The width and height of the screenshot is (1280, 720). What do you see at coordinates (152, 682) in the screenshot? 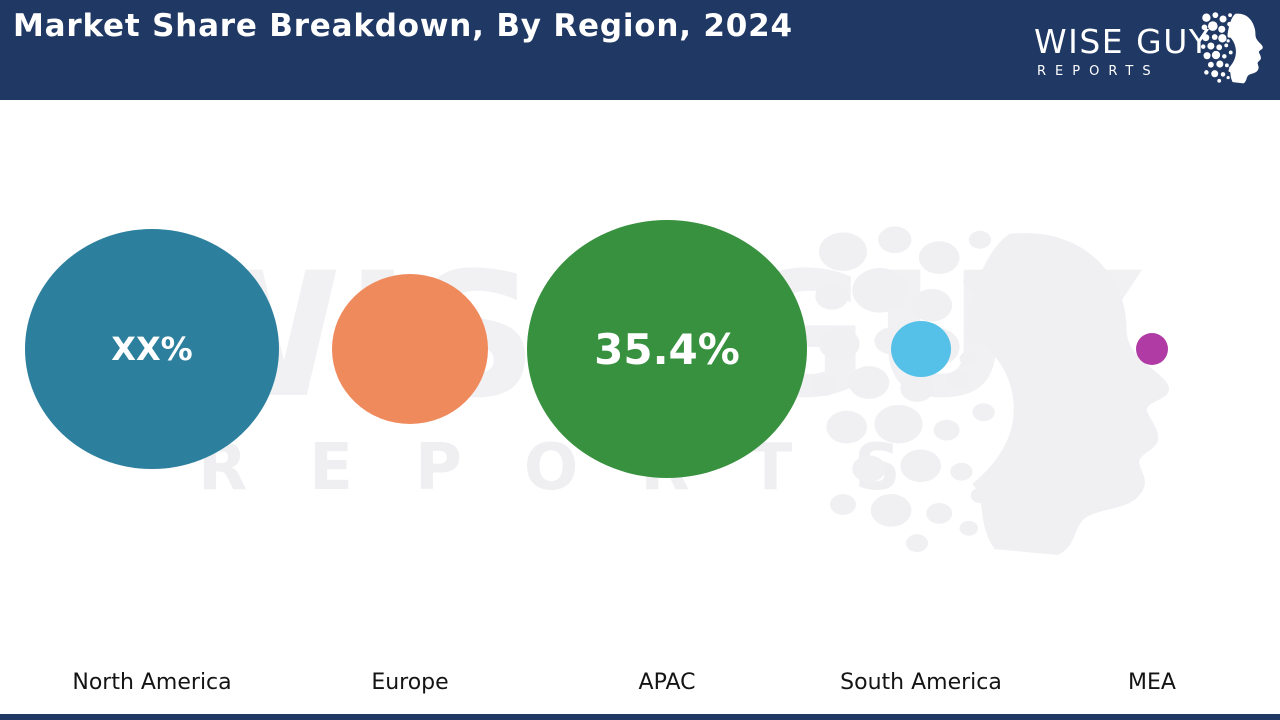
I see `category-label-north-america: North America` at bounding box center [152, 682].